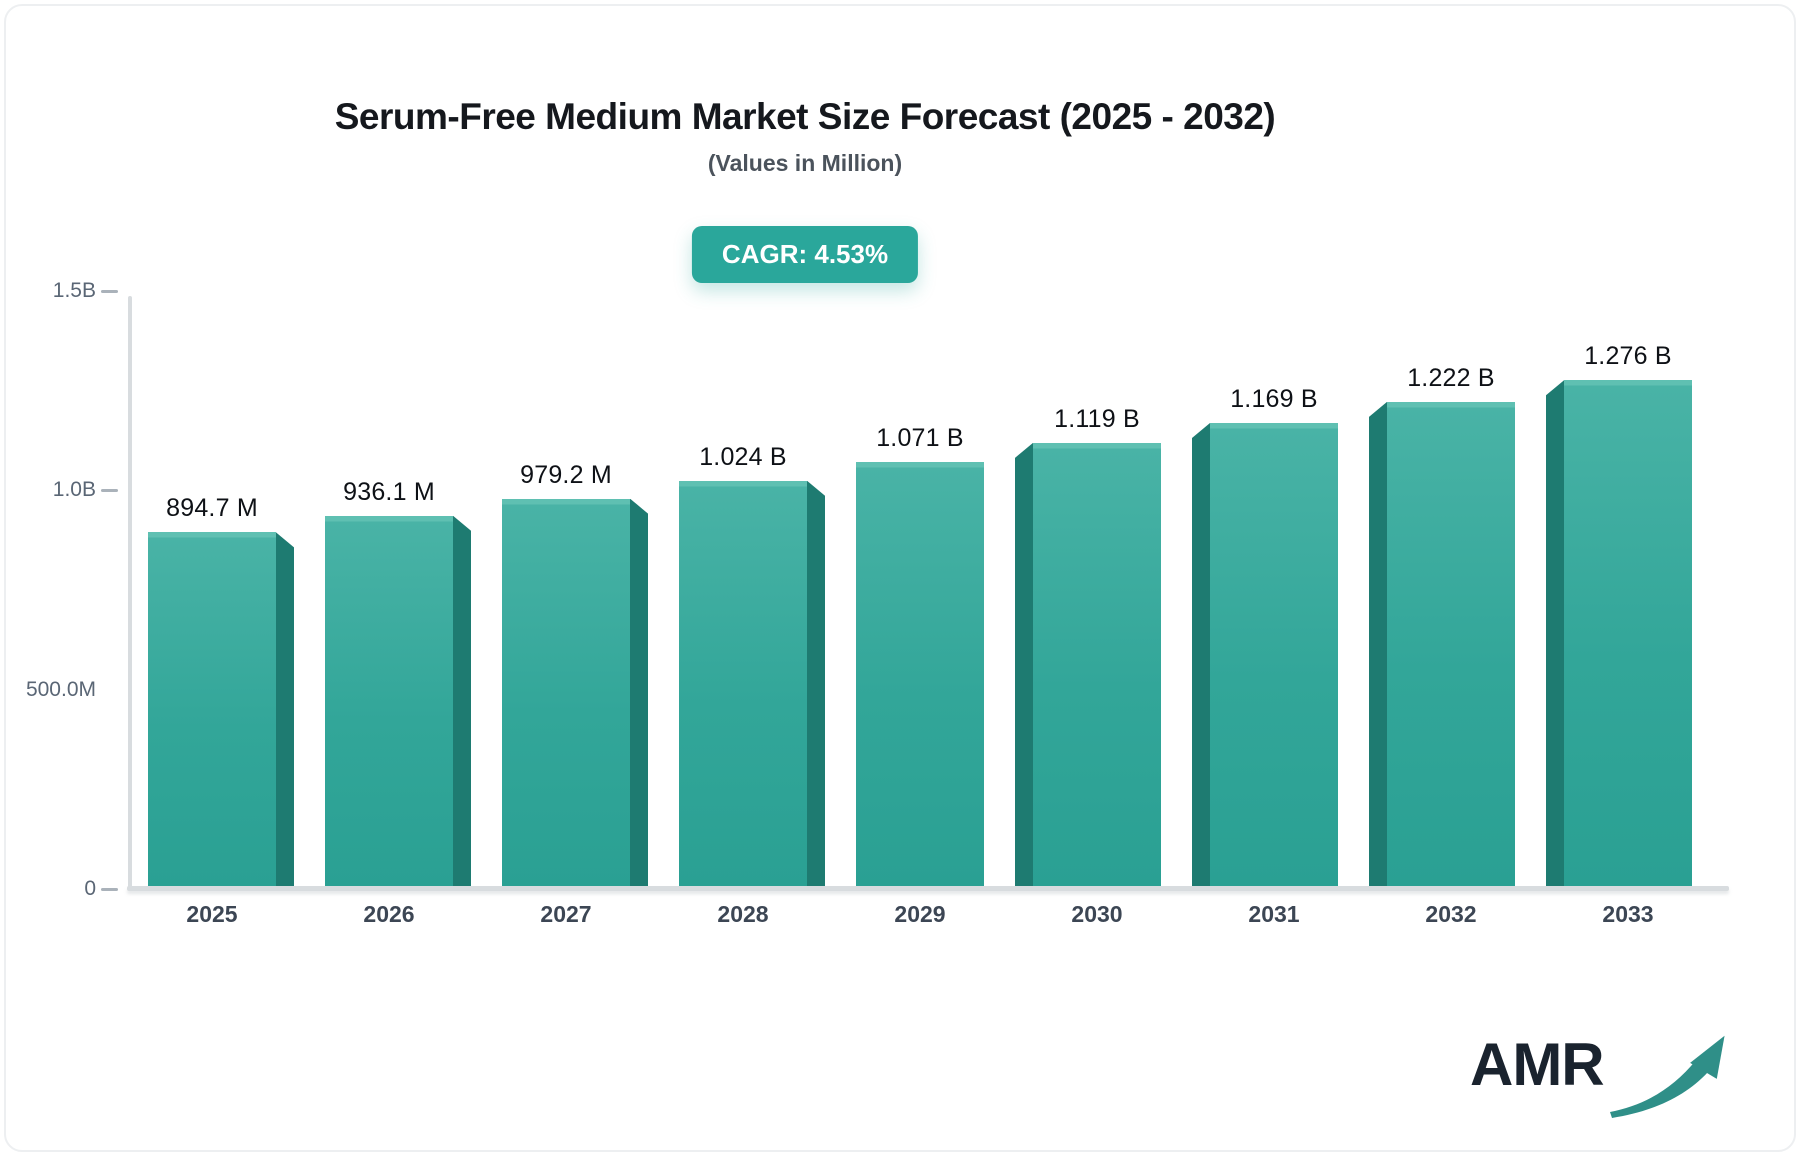  I want to click on bar-value-label-2030: 1.119 B, so click(1097, 418).